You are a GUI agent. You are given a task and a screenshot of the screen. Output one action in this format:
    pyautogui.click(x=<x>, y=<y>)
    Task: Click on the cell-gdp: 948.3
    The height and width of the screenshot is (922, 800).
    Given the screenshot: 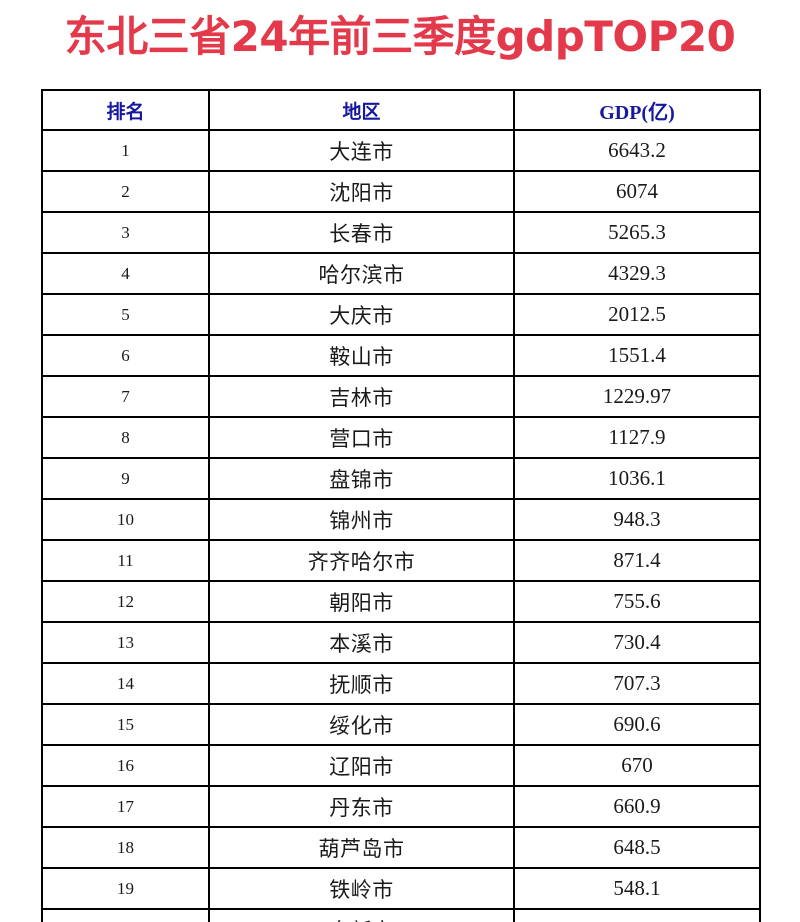 What is the action you would take?
    pyautogui.click(x=637, y=519)
    